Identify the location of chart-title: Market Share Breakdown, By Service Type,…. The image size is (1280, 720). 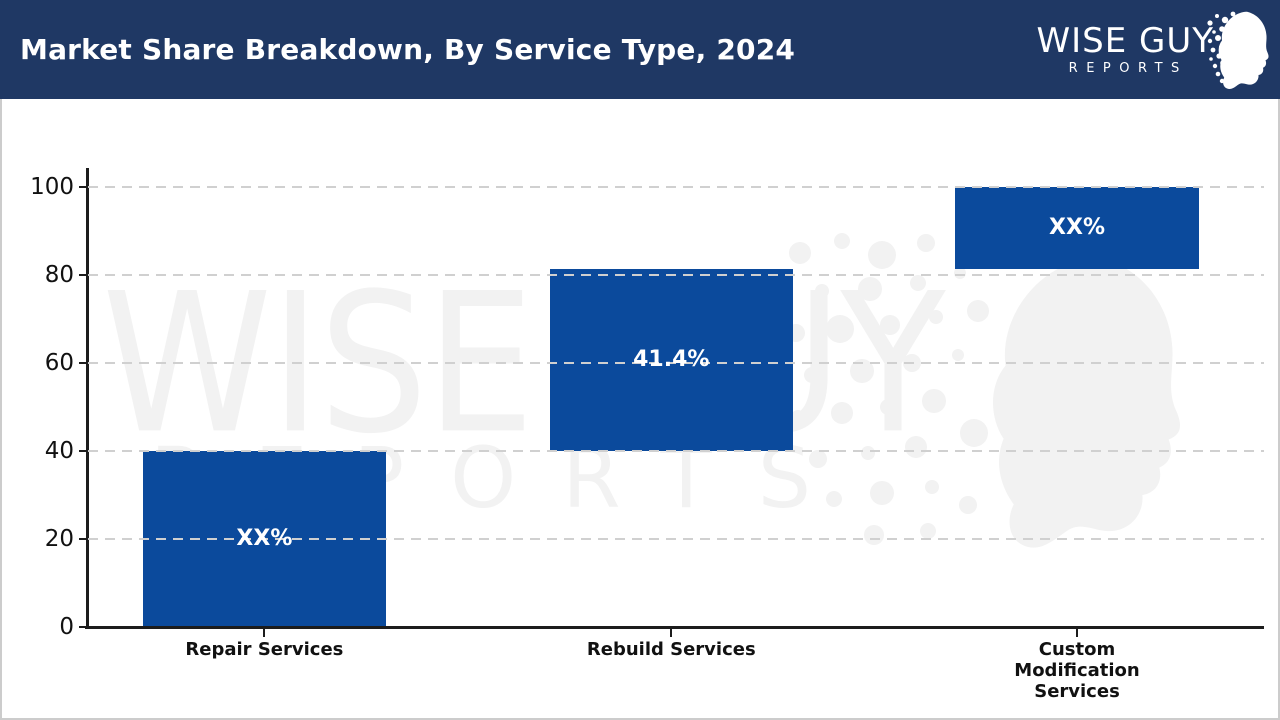
(408, 49).